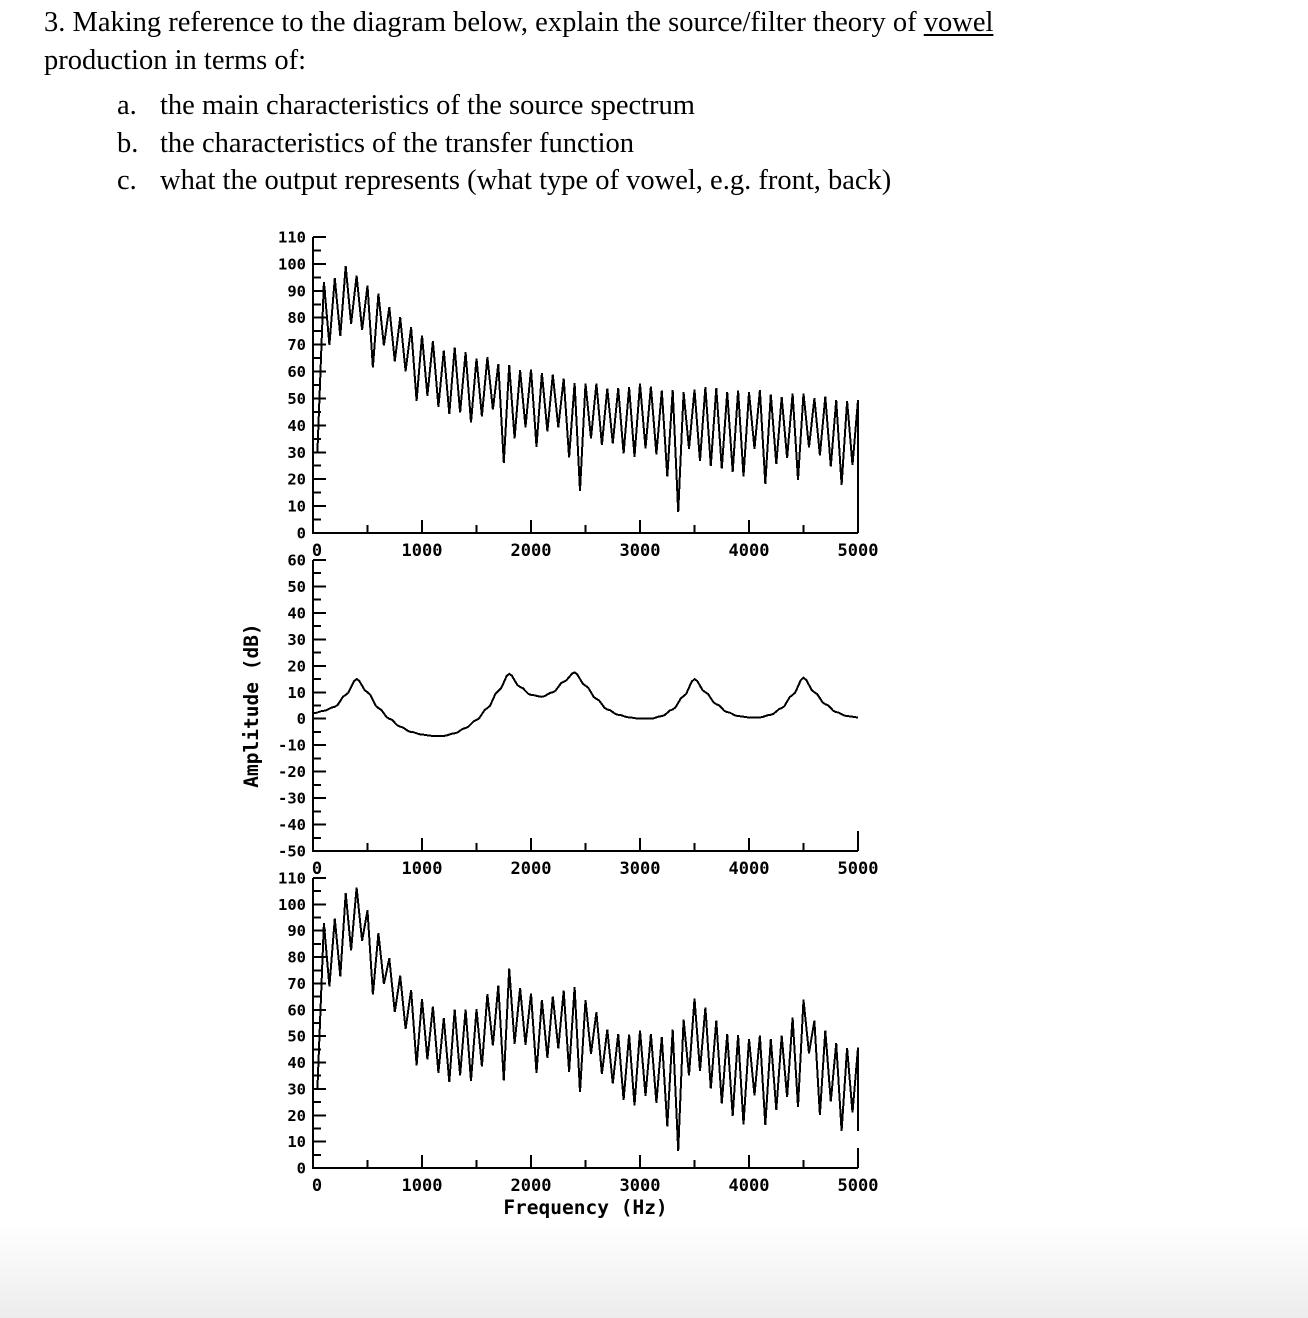 The width and height of the screenshot is (1308, 1318). Describe the element at coordinates (127, 105) in the screenshot. I see `item-label: a.` at that location.